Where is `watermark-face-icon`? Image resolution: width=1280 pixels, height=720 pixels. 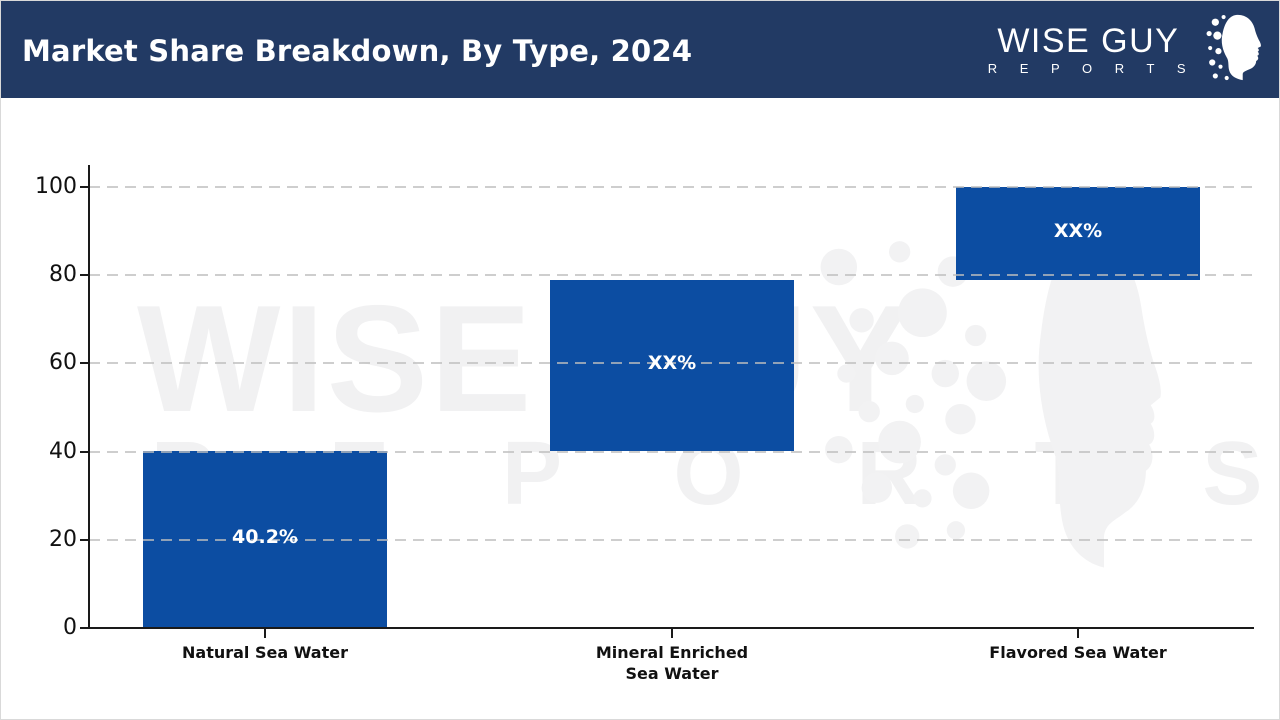 watermark-face-icon is located at coordinates (990, 402).